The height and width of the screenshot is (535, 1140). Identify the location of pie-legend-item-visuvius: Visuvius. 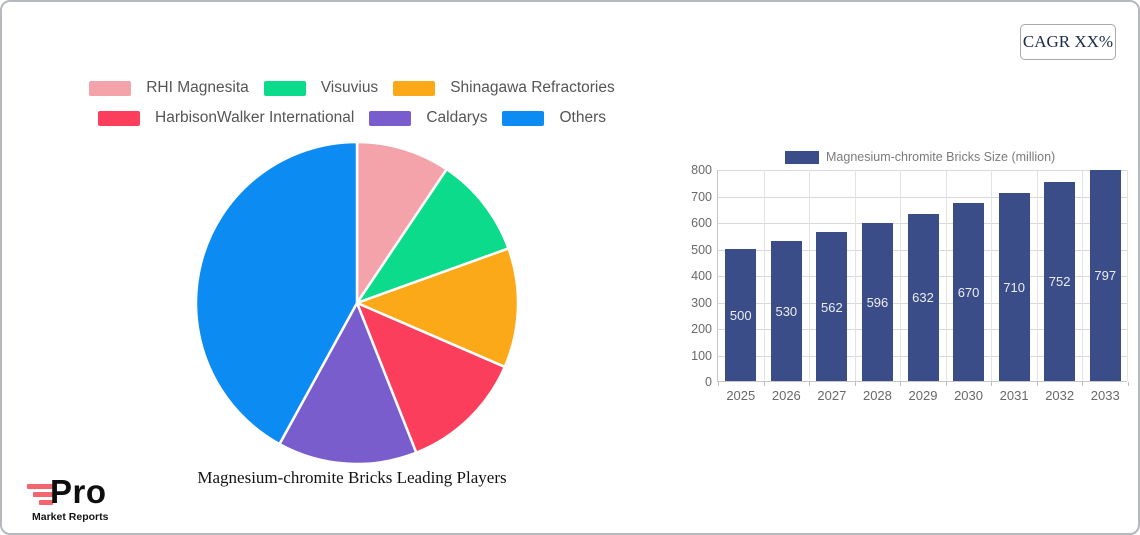
(321, 88).